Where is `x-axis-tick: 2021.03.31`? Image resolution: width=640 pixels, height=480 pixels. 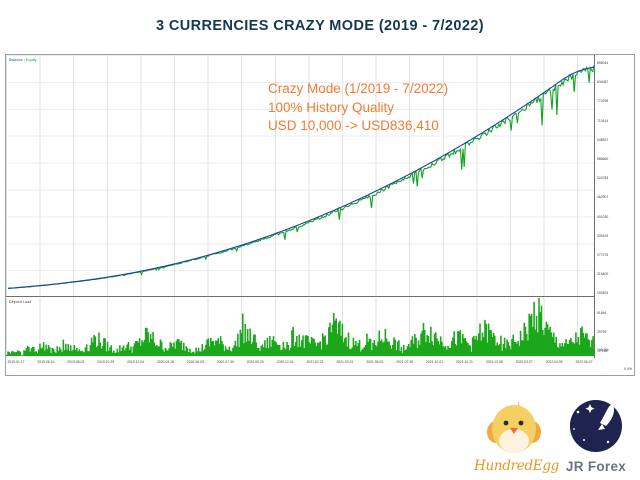 x-axis-tick: 2021.03.31 is located at coordinates (345, 362).